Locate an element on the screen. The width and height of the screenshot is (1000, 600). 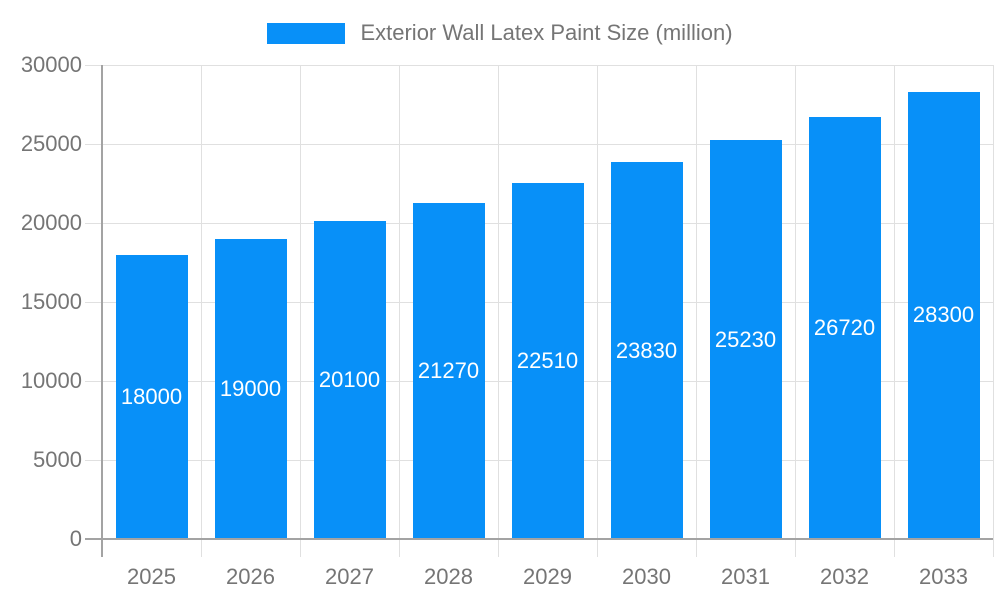
bar-value-label: 21270 is located at coordinates (448, 370).